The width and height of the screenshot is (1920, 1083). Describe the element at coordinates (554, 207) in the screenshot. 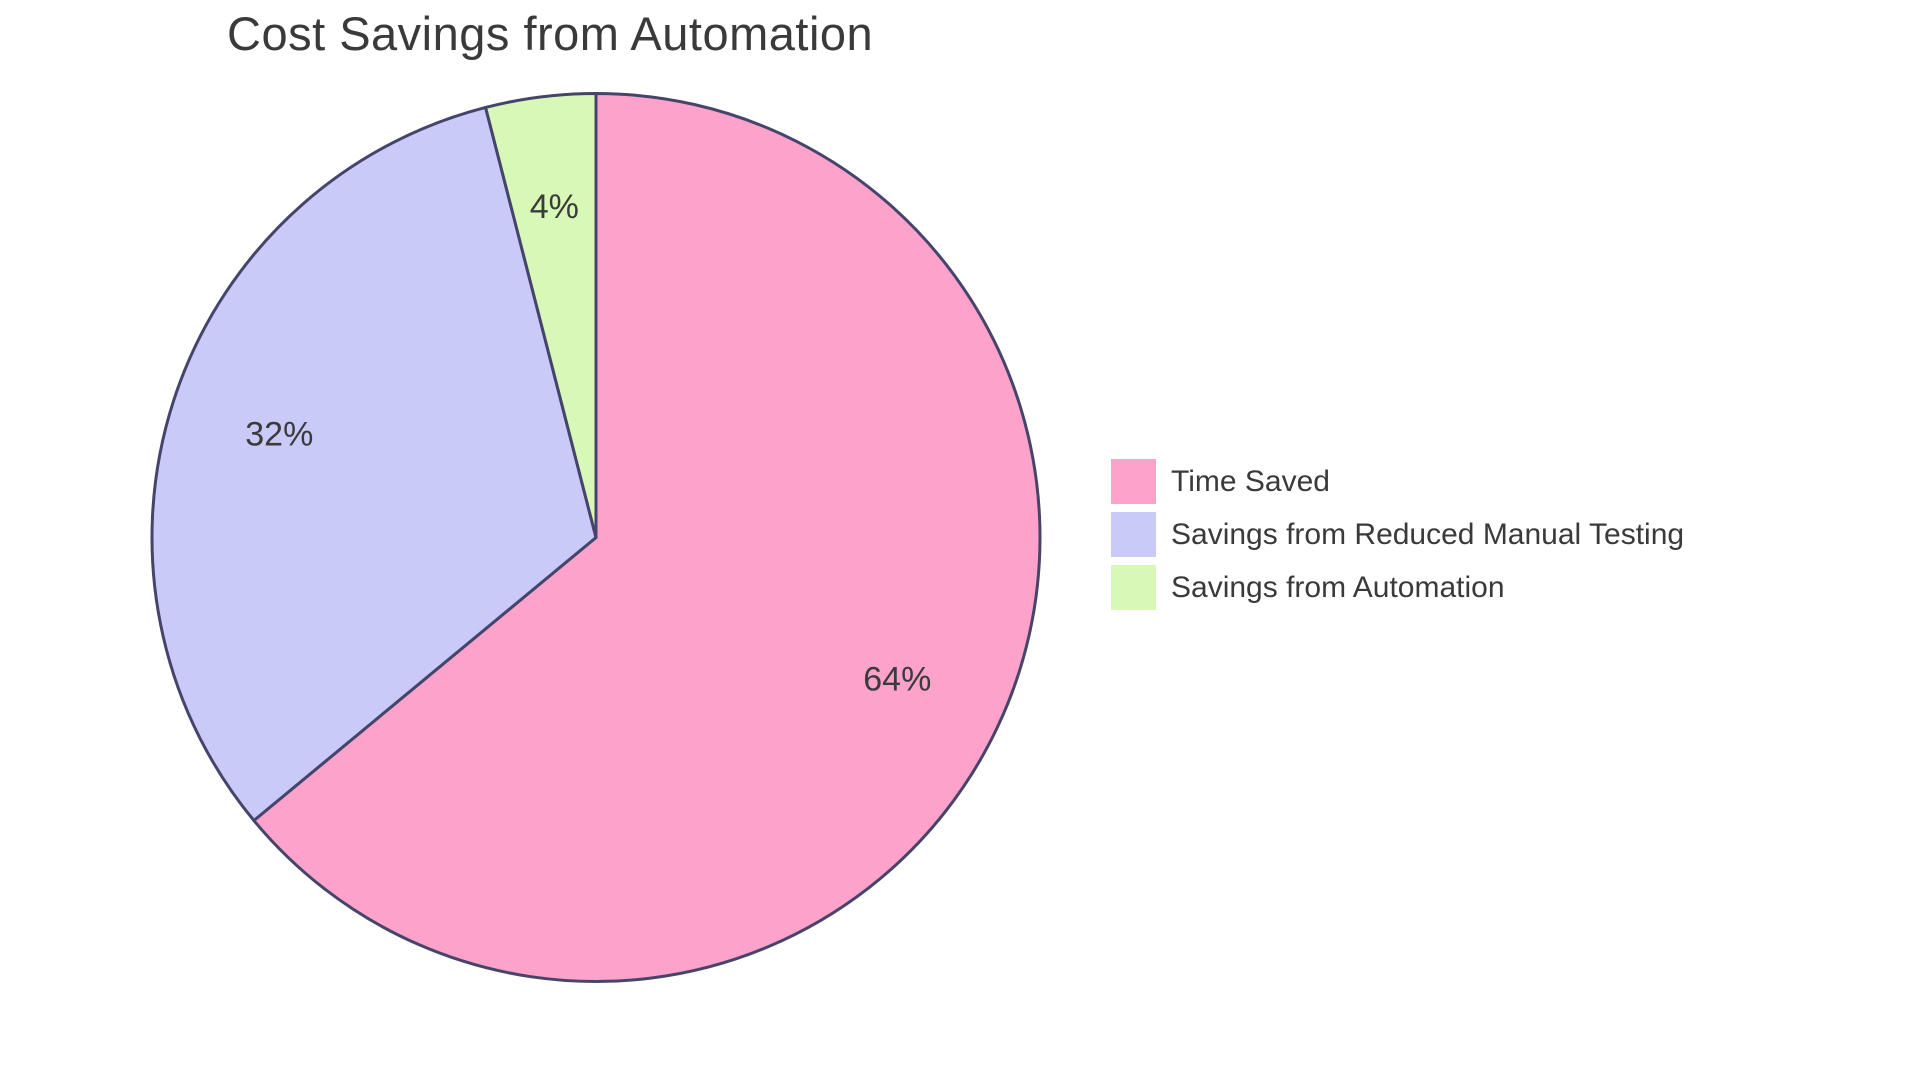

I see `slice-value-label-savings-from-automation: 4%` at that location.